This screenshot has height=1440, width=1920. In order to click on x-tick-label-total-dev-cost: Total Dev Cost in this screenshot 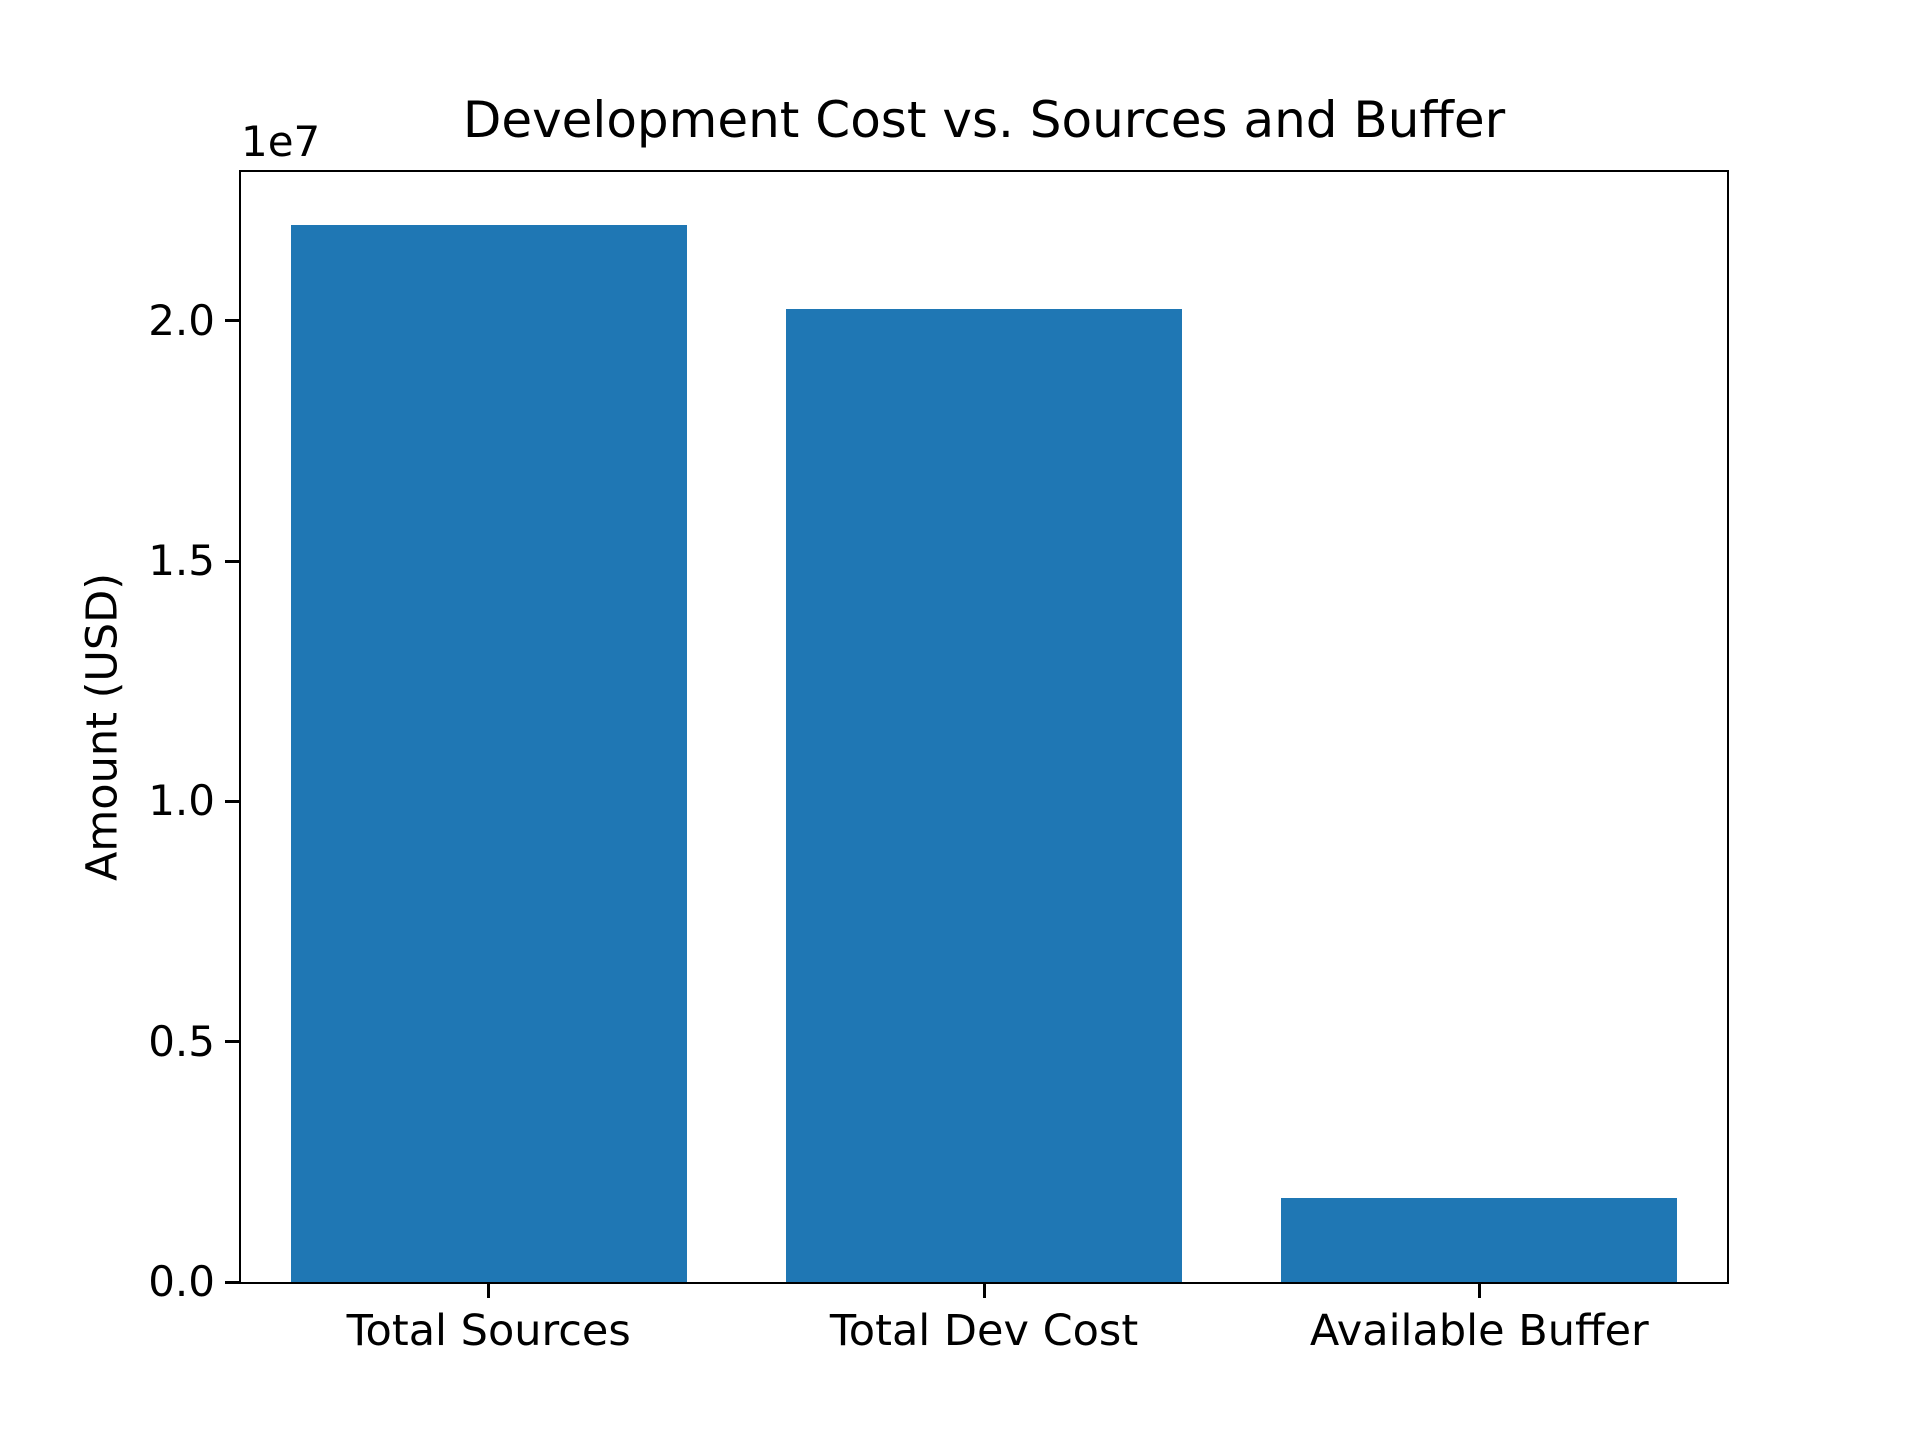, I will do `click(984, 1331)`.